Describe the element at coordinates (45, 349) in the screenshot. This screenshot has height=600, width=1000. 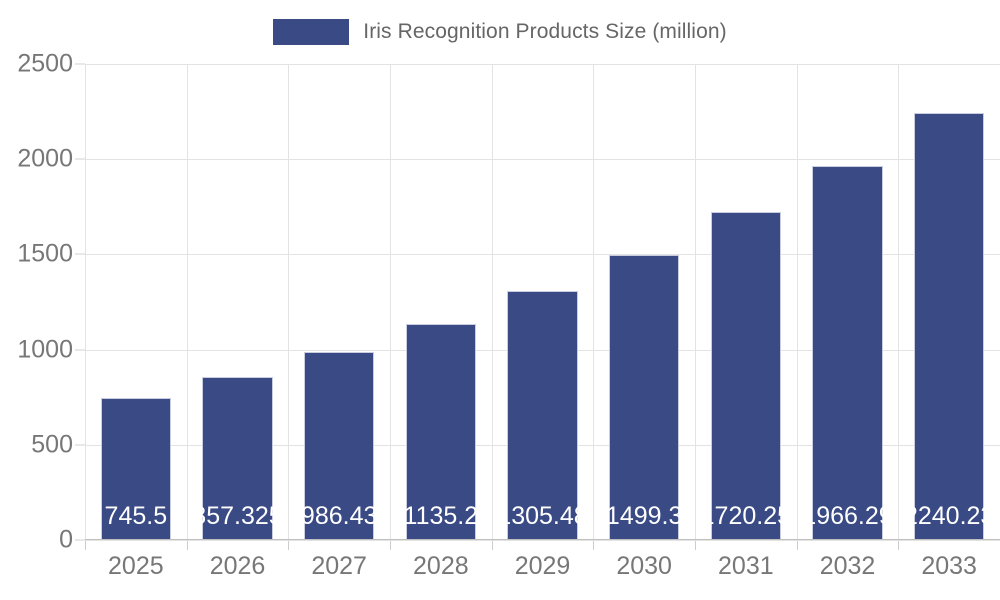
I see `y-tick-label: 1000` at that location.